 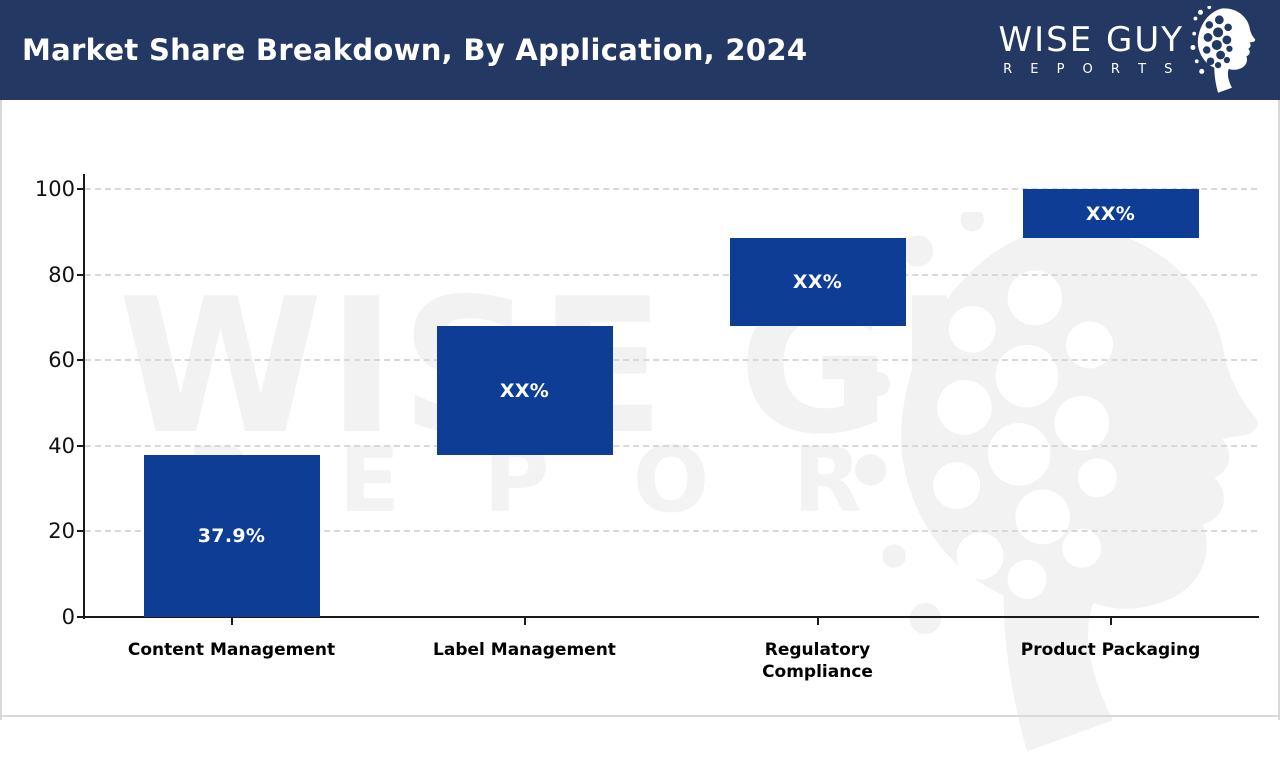 I want to click on bar-content-management: 37.9%, so click(x=231, y=535).